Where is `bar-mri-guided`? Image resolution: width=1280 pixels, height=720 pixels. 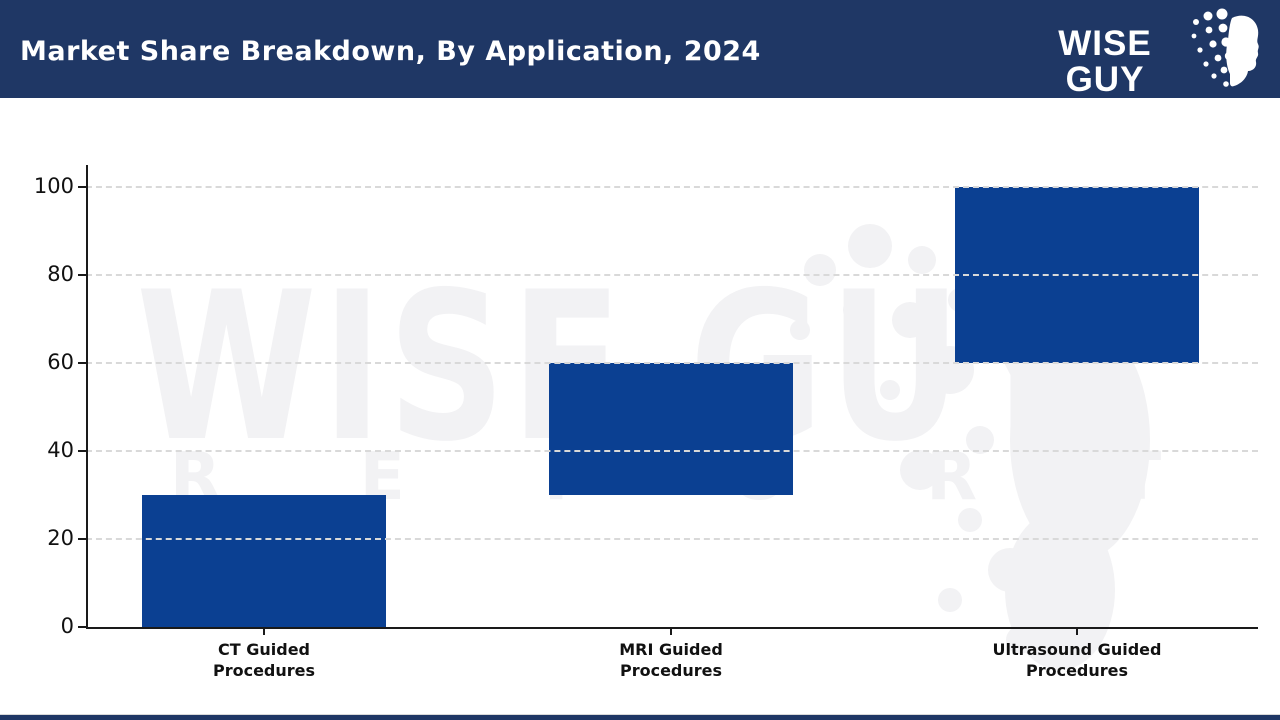 bar-mri-guided is located at coordinates (671, 429).